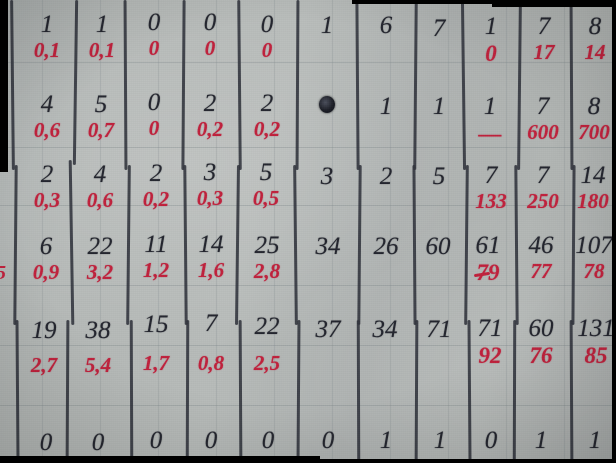 The height and width of the screenshot is (463, 616). Describe the element at coordinates (594, 132) in the screenshot. I see `cell-red-value: 700` at that location.